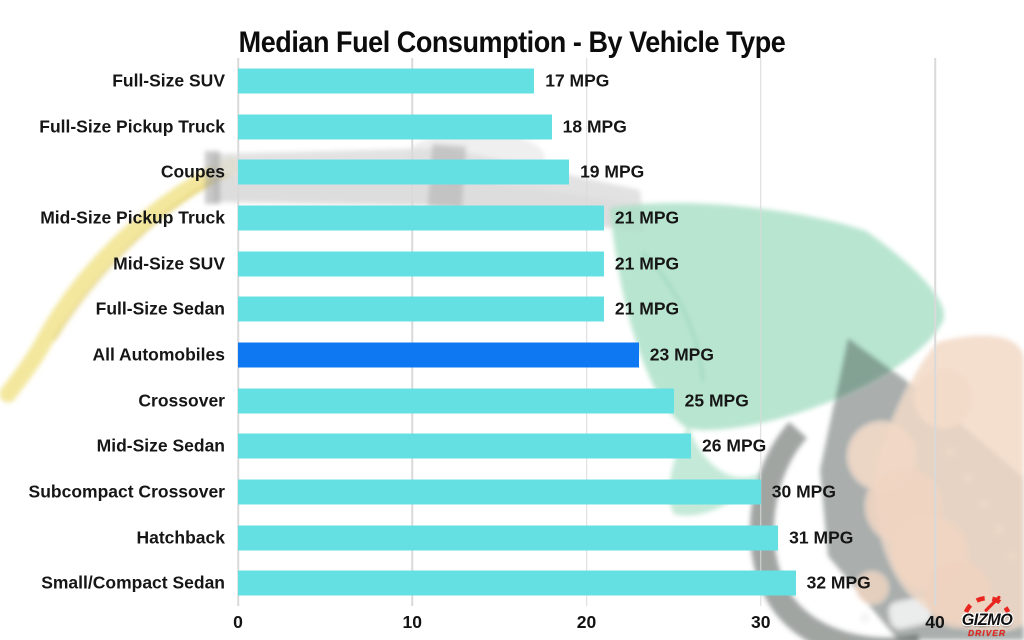 The height and width of the screenshot is (640, 1024). I want to click on bar-row: Subcompact Crossover 30 MPG, so click(482, 492).